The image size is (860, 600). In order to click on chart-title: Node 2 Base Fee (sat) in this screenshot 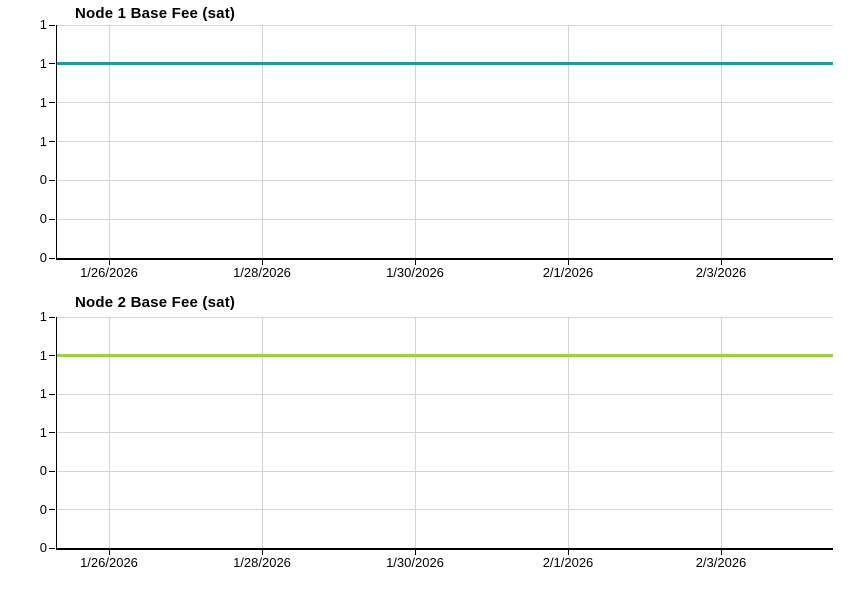, I will do `click(155, 302)`.